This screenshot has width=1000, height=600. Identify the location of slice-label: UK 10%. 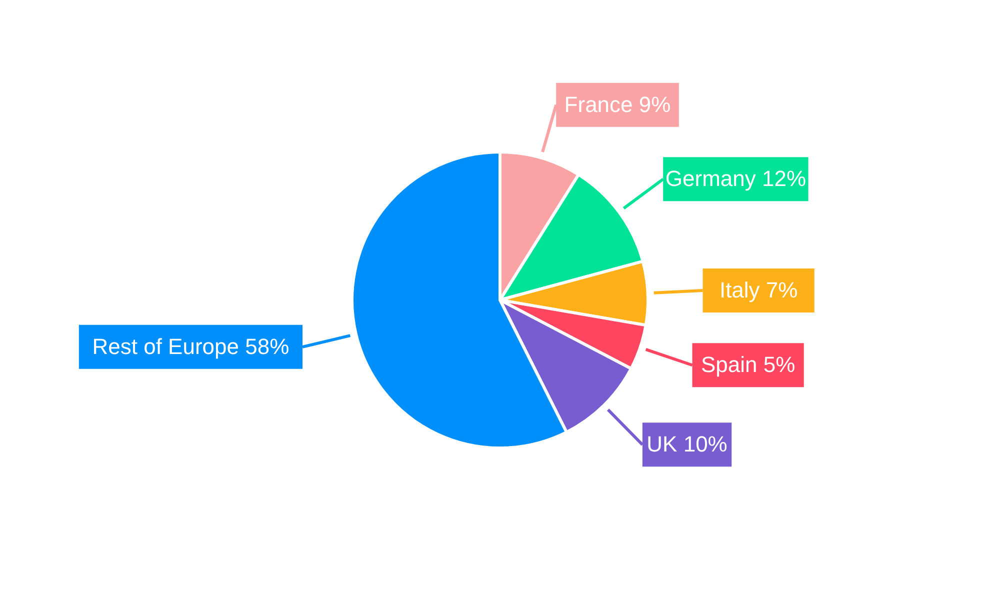
(687, 444).